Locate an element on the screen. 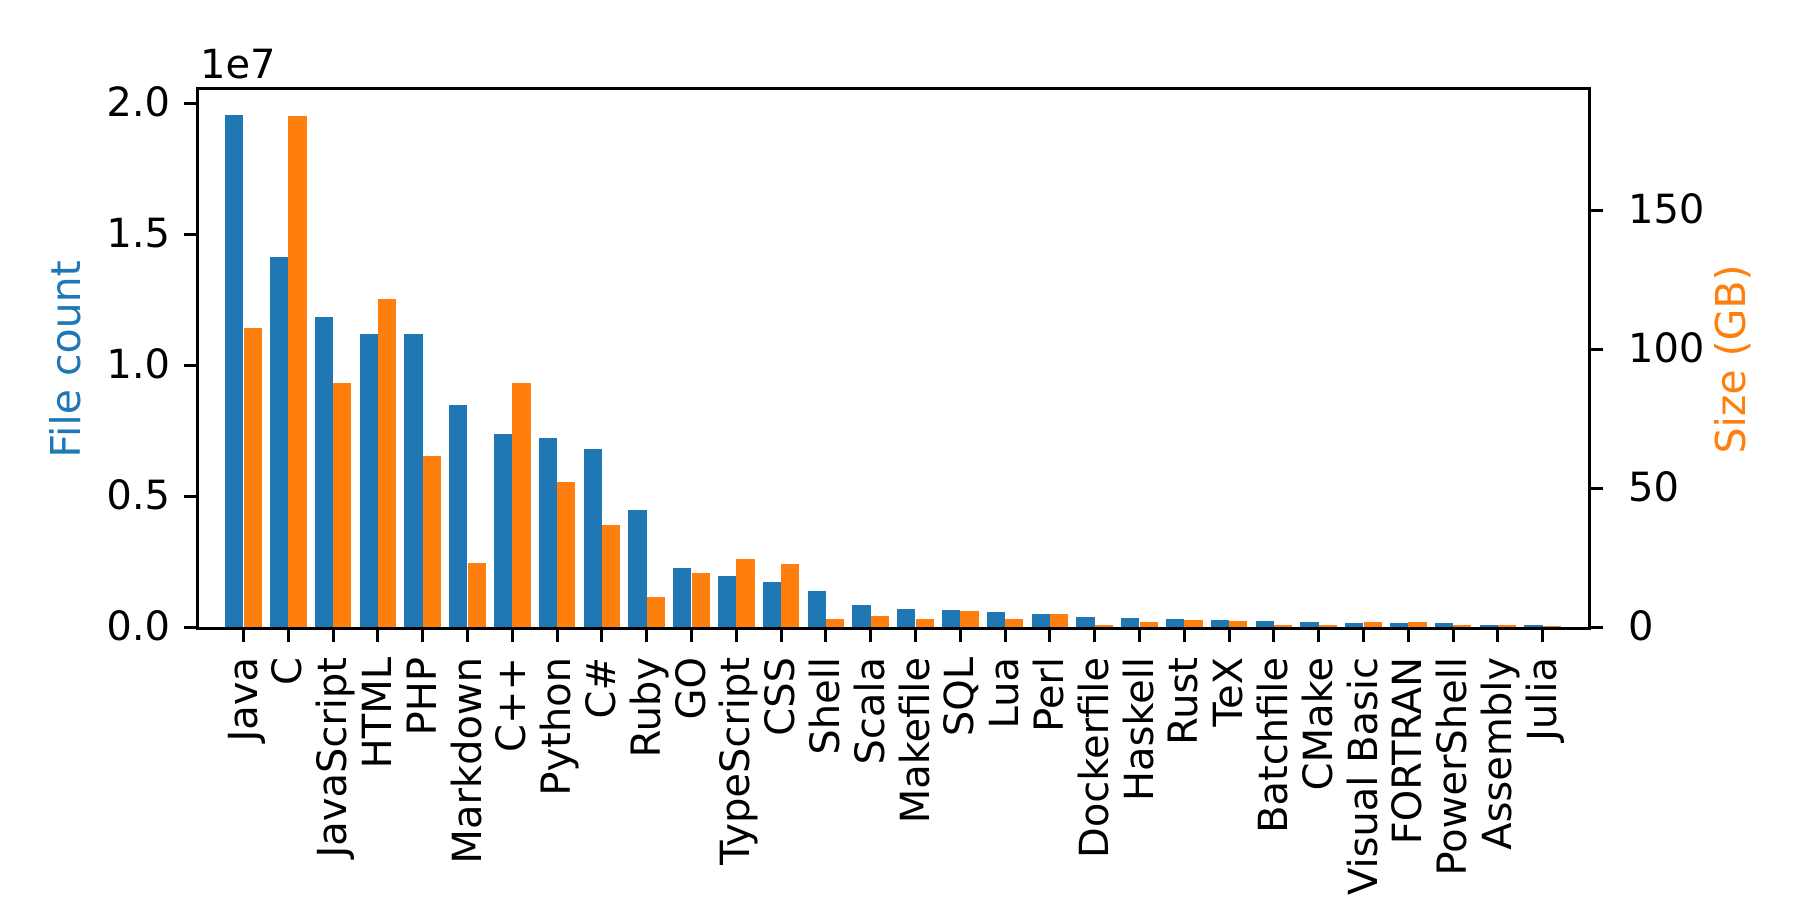 The height and width of the screenshot is (900, 1800). bar-size-gb-haskell is located at coordinates (1148, 625).